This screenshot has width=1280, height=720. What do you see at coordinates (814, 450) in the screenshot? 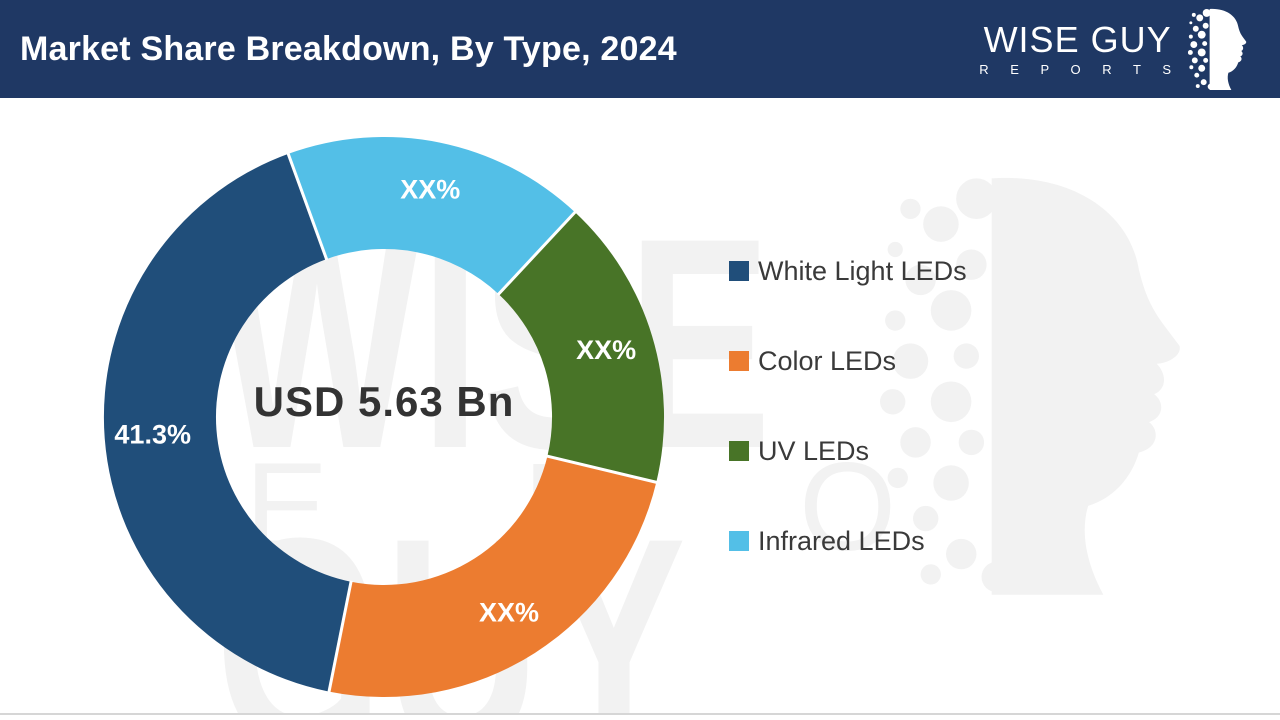
I see `legend-label: UV LEDs` at bounding box center [814, 450].